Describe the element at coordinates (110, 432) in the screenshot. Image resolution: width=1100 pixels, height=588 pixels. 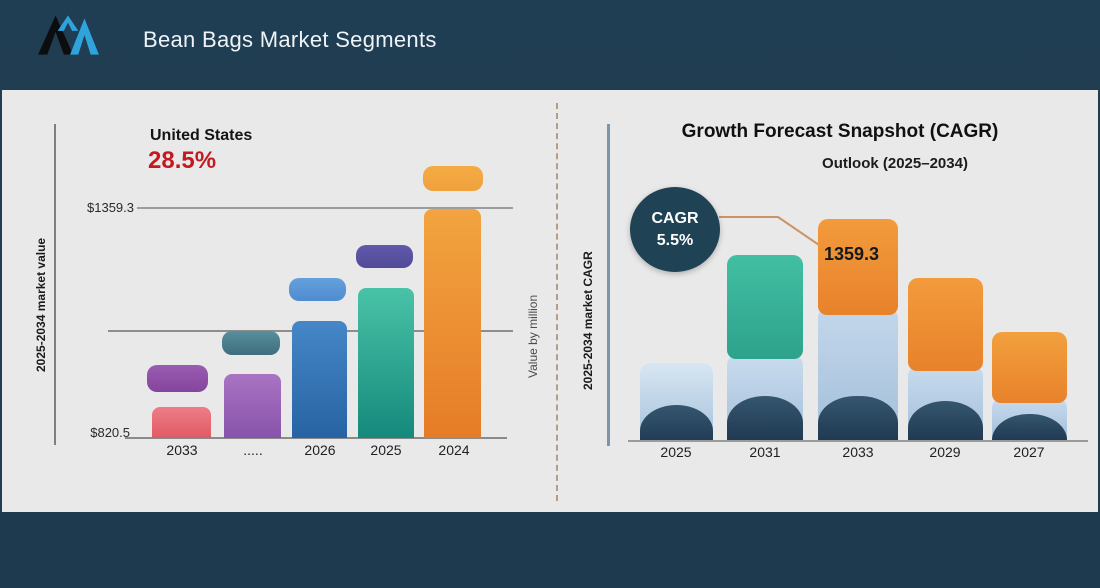
I see `left-chart-tick-bottom: $820.5` at that location.